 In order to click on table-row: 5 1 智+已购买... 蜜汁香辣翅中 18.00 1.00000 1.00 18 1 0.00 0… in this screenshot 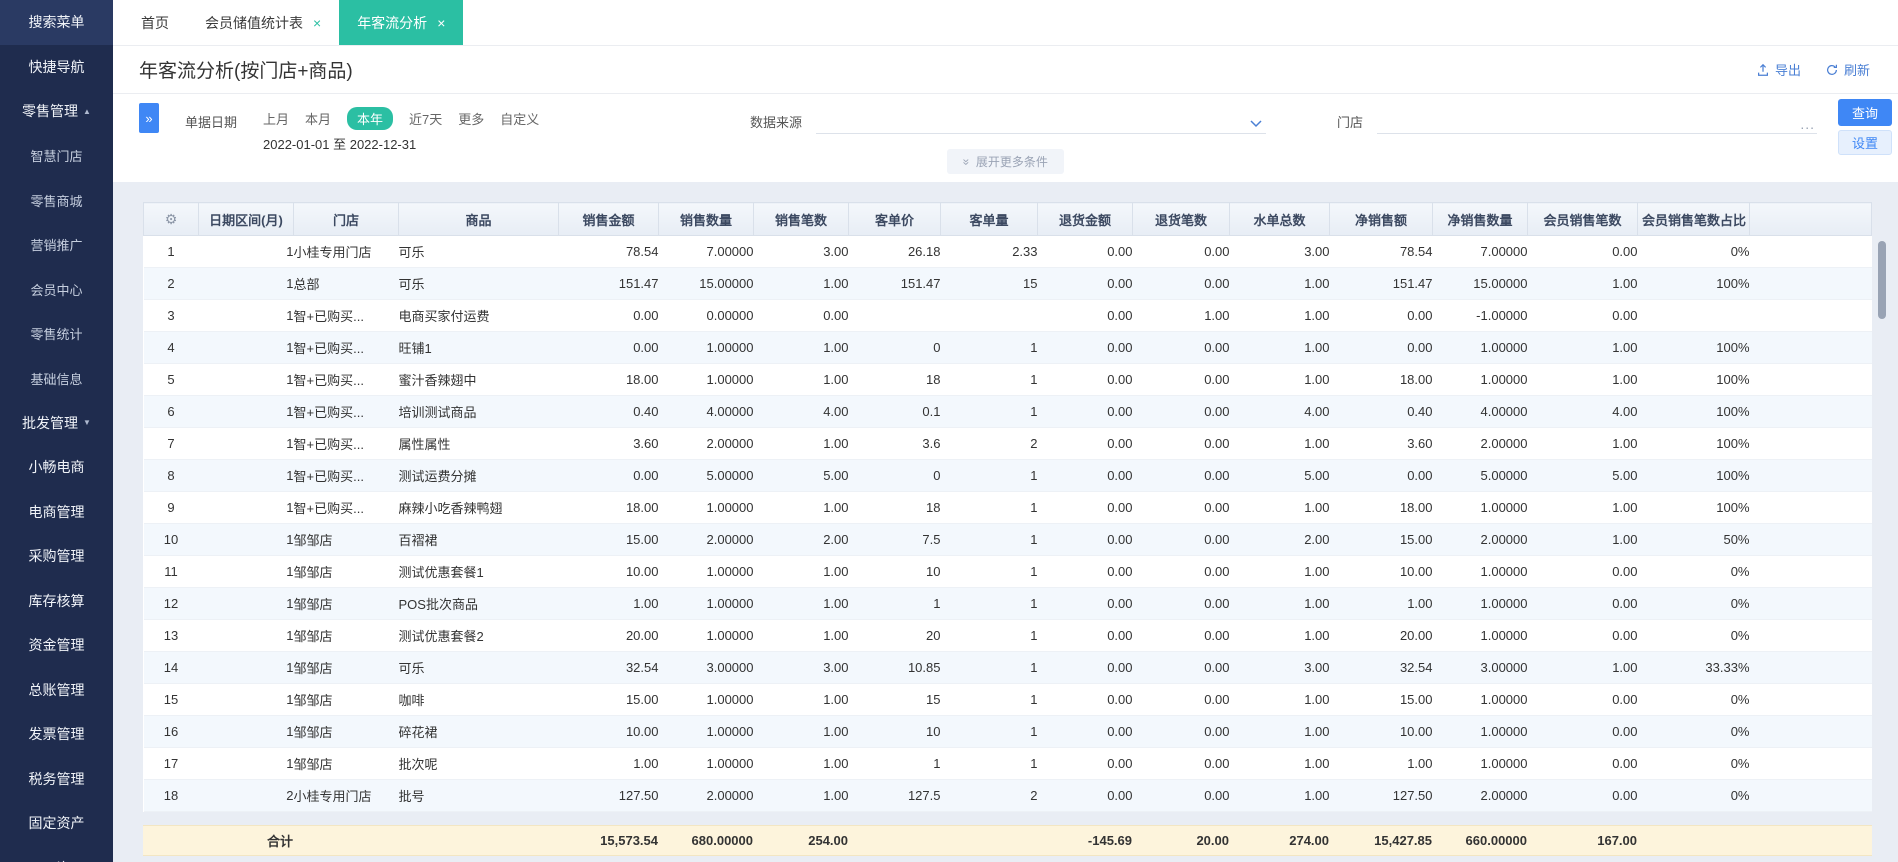, I will do `click(1007, 379)`.